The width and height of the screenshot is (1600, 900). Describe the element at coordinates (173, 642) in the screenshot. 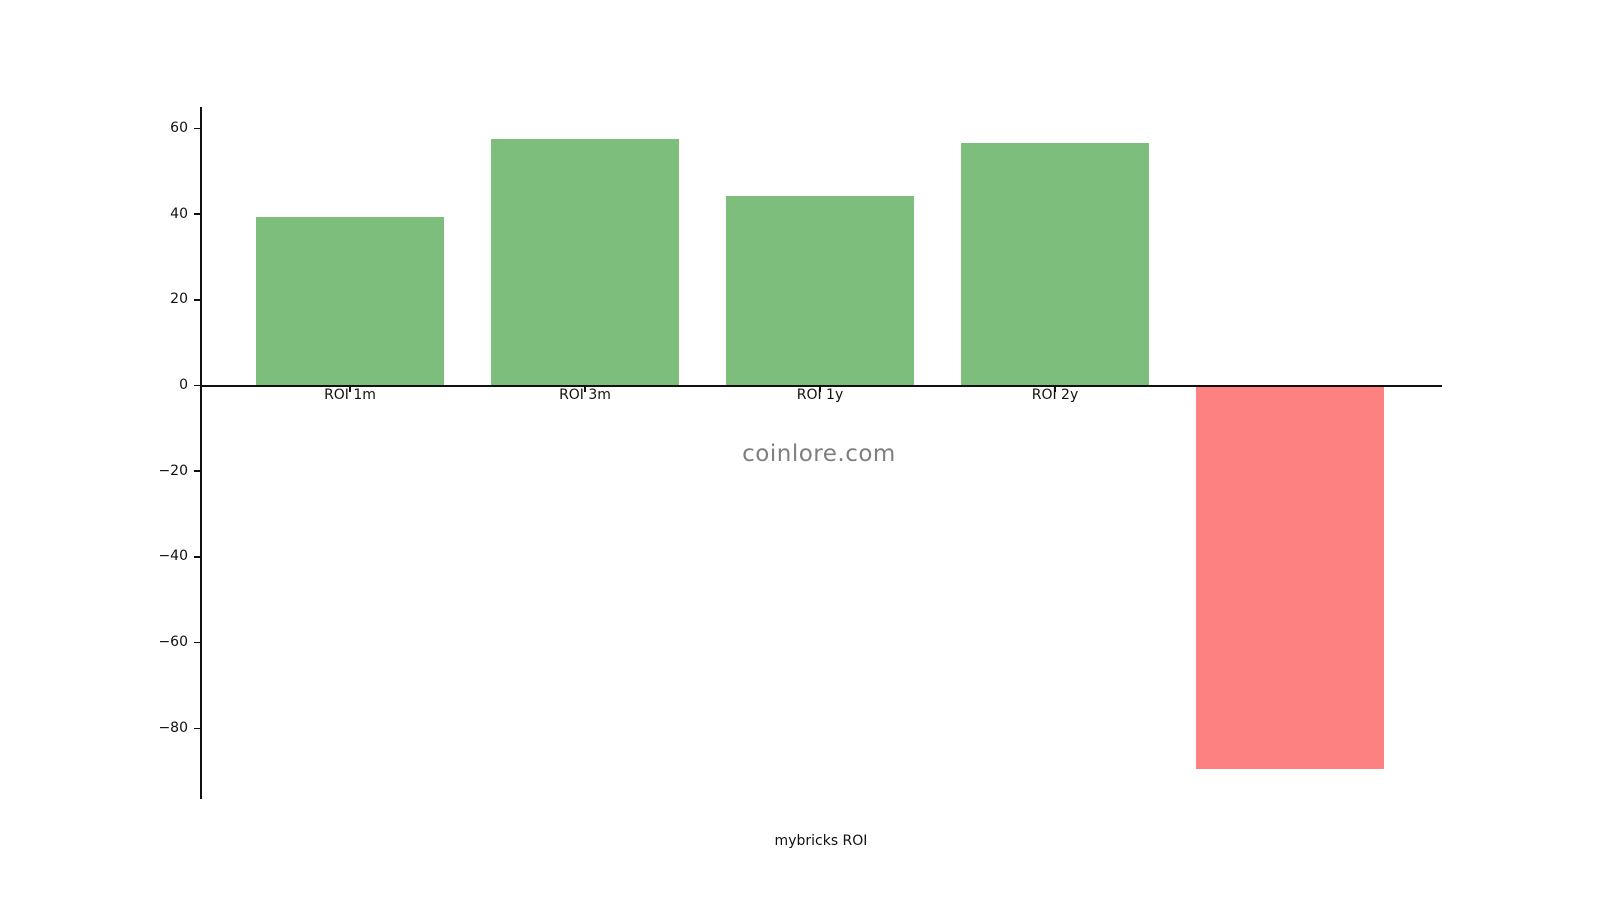

I see `y-tick-label: −60` at that location.